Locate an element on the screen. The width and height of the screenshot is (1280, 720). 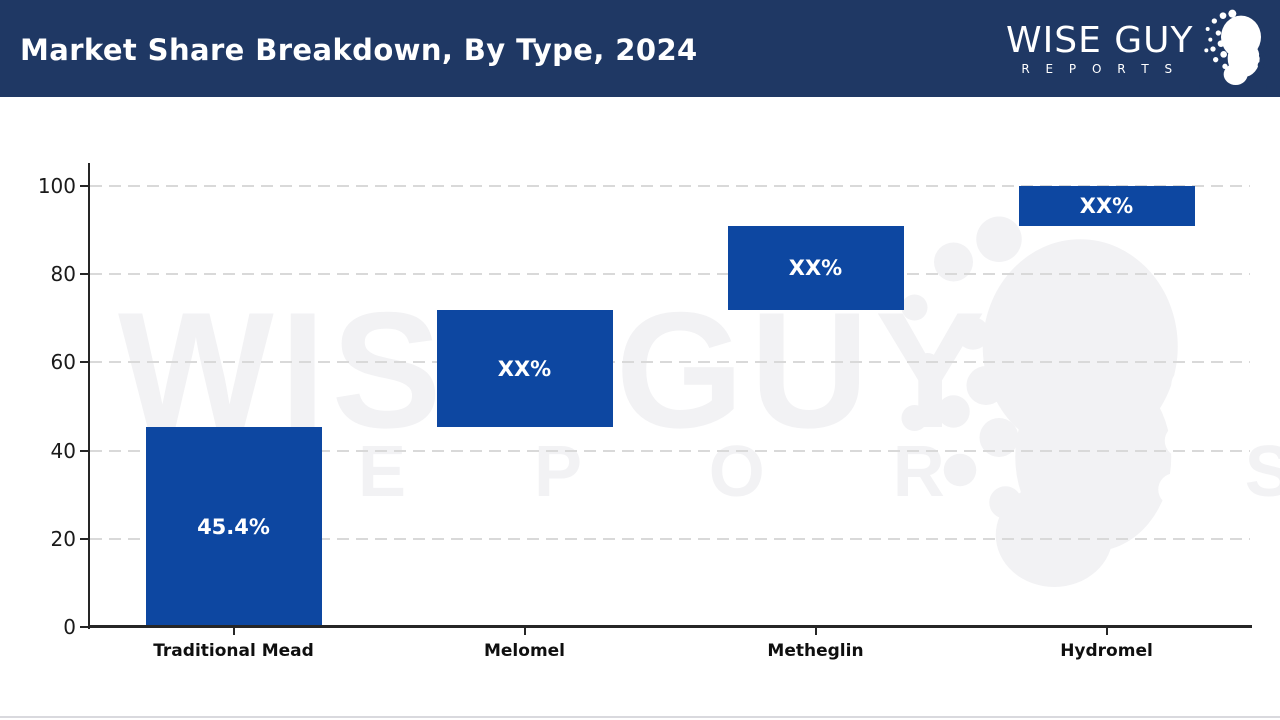
y-axis-spine is located at coordinates (89, 396).